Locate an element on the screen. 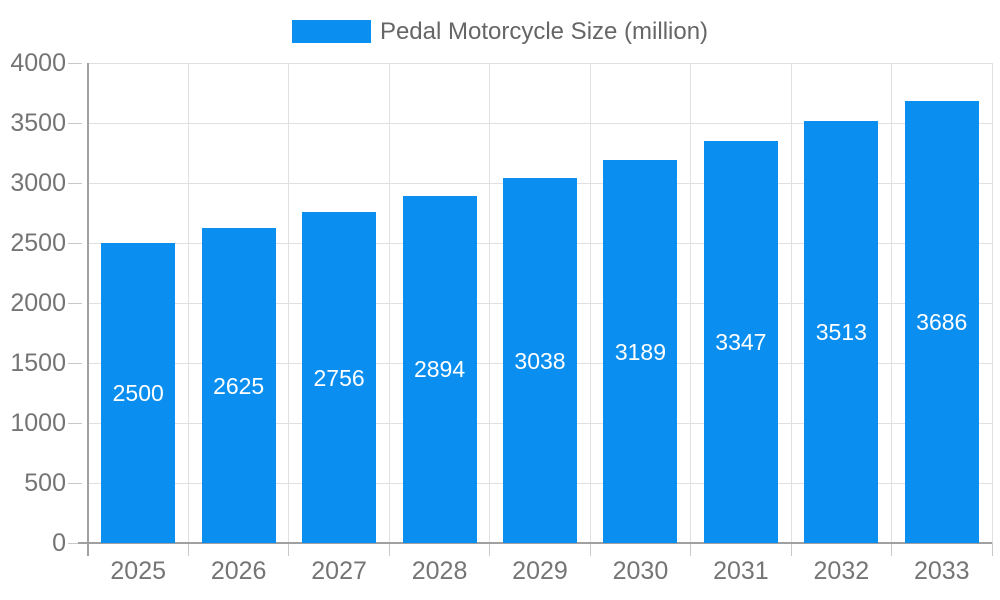  legend-swatch is located at coordinates (331, 31).